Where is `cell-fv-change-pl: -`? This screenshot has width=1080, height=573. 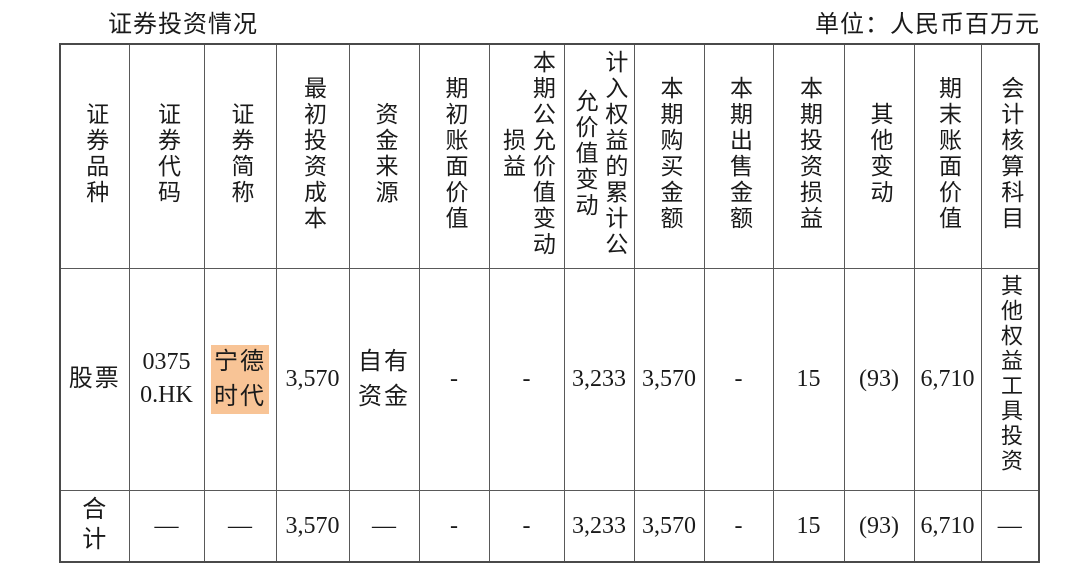
cell-fv-change-pl: - is located at coordinates (526, 379).